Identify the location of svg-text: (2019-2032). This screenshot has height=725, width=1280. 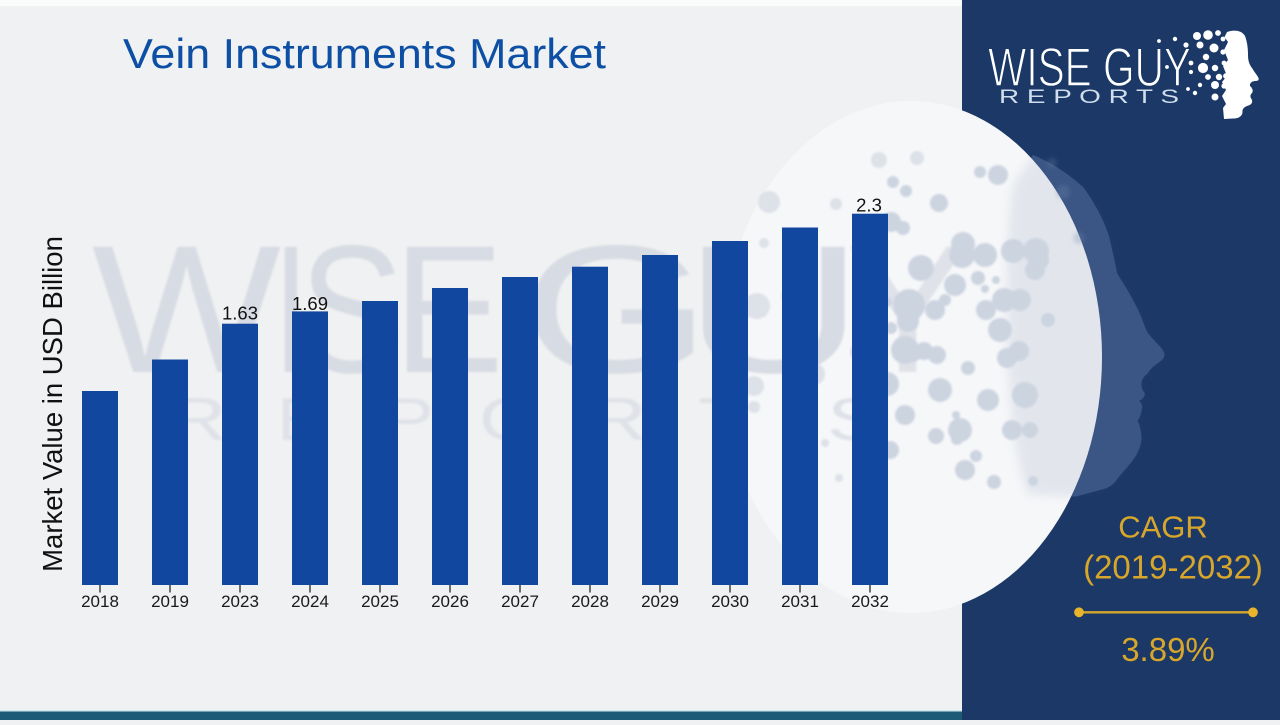
(1173, 567).